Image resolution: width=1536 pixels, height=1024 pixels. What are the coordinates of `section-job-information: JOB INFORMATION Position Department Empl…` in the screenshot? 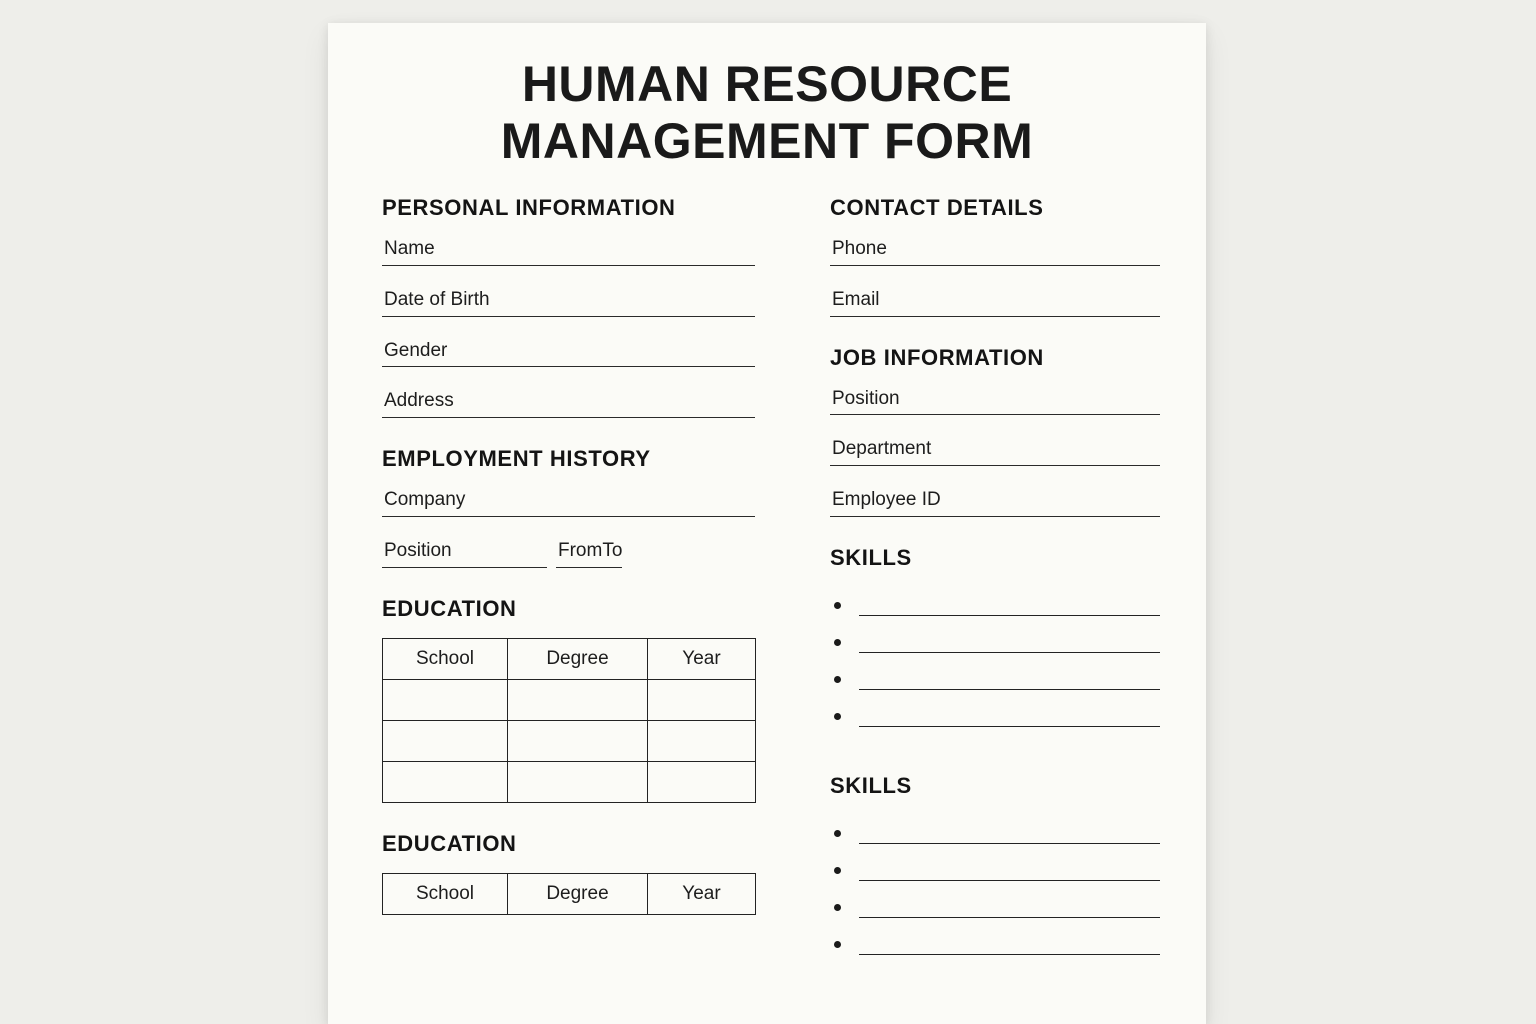 It's located at (995, 431).